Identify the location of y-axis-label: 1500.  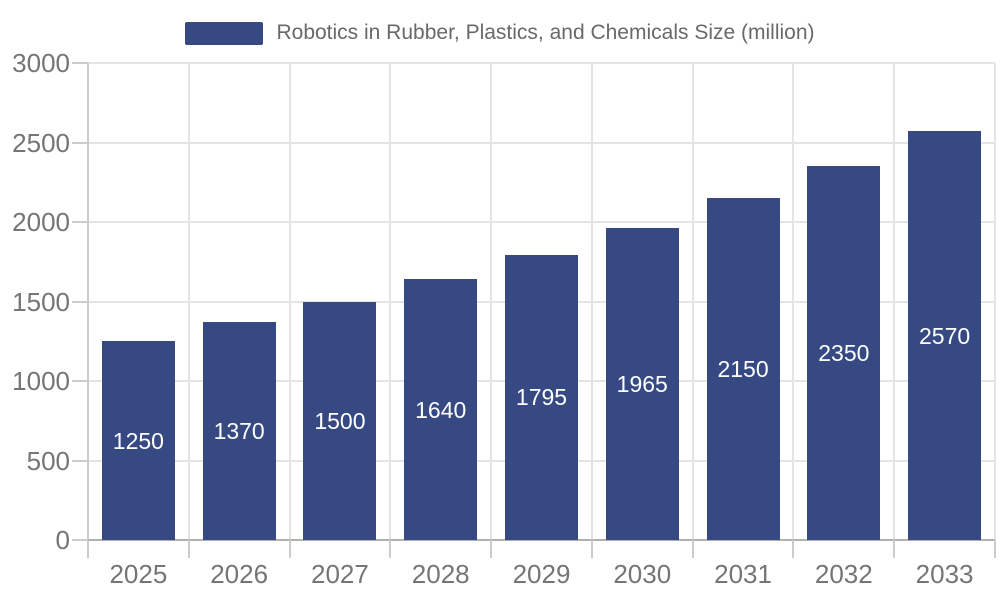
(41, 301).